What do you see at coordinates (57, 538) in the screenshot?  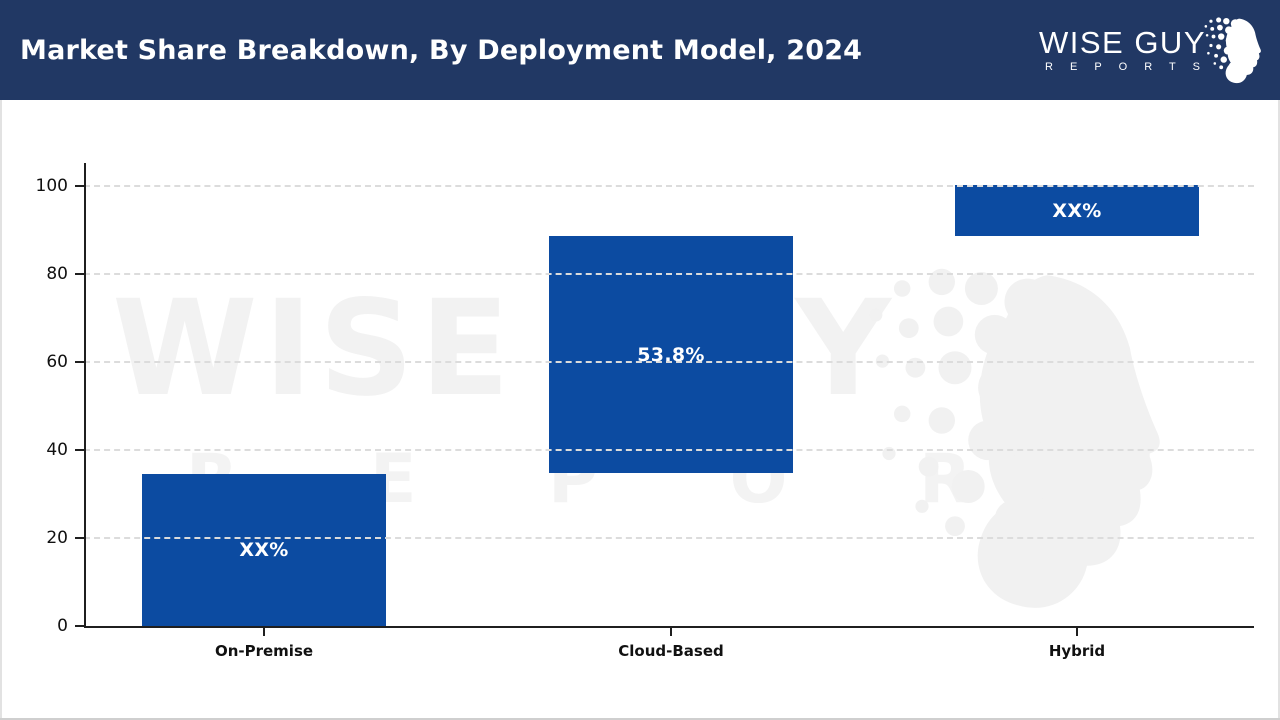 I see `y-tick-label: 20` at bounding box center [57, 538].